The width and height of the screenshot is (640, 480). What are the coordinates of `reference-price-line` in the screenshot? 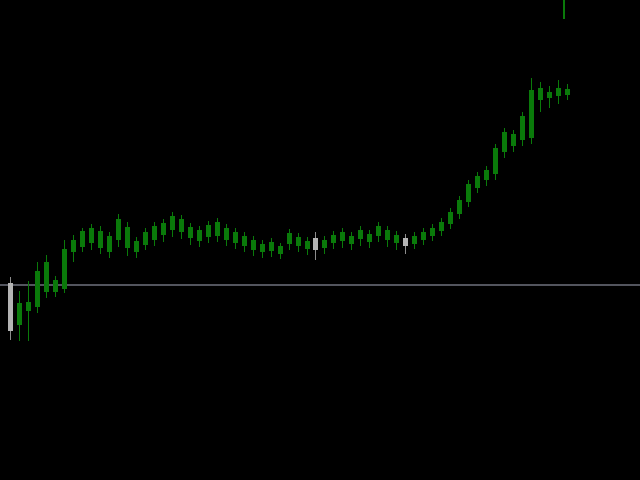 It's located at (320, 285).